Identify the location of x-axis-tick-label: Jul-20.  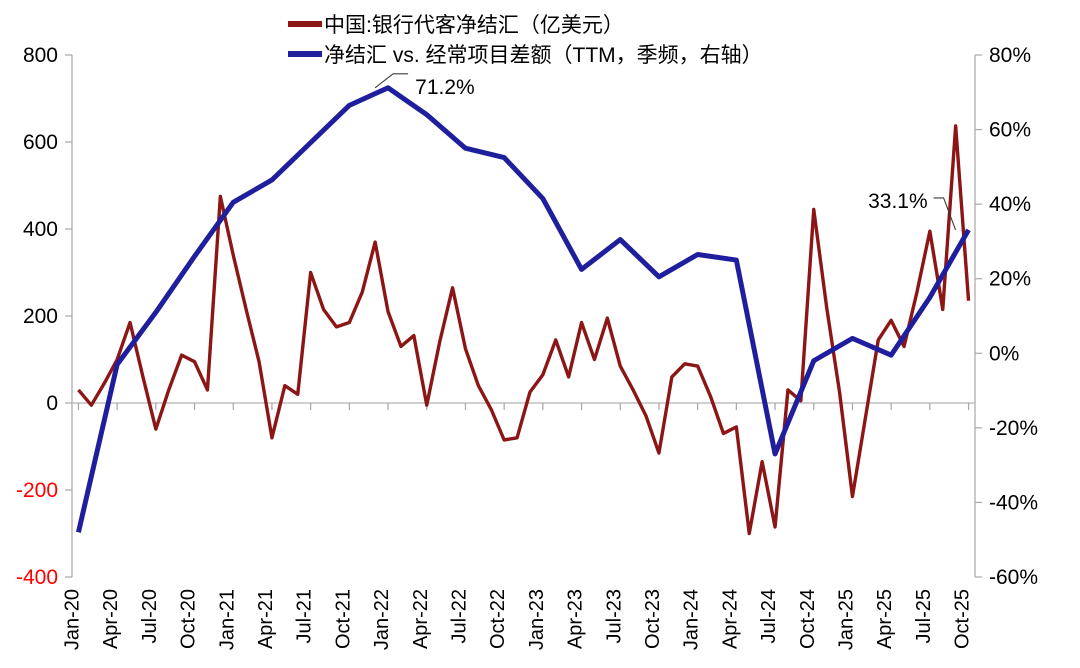
(150, 616).